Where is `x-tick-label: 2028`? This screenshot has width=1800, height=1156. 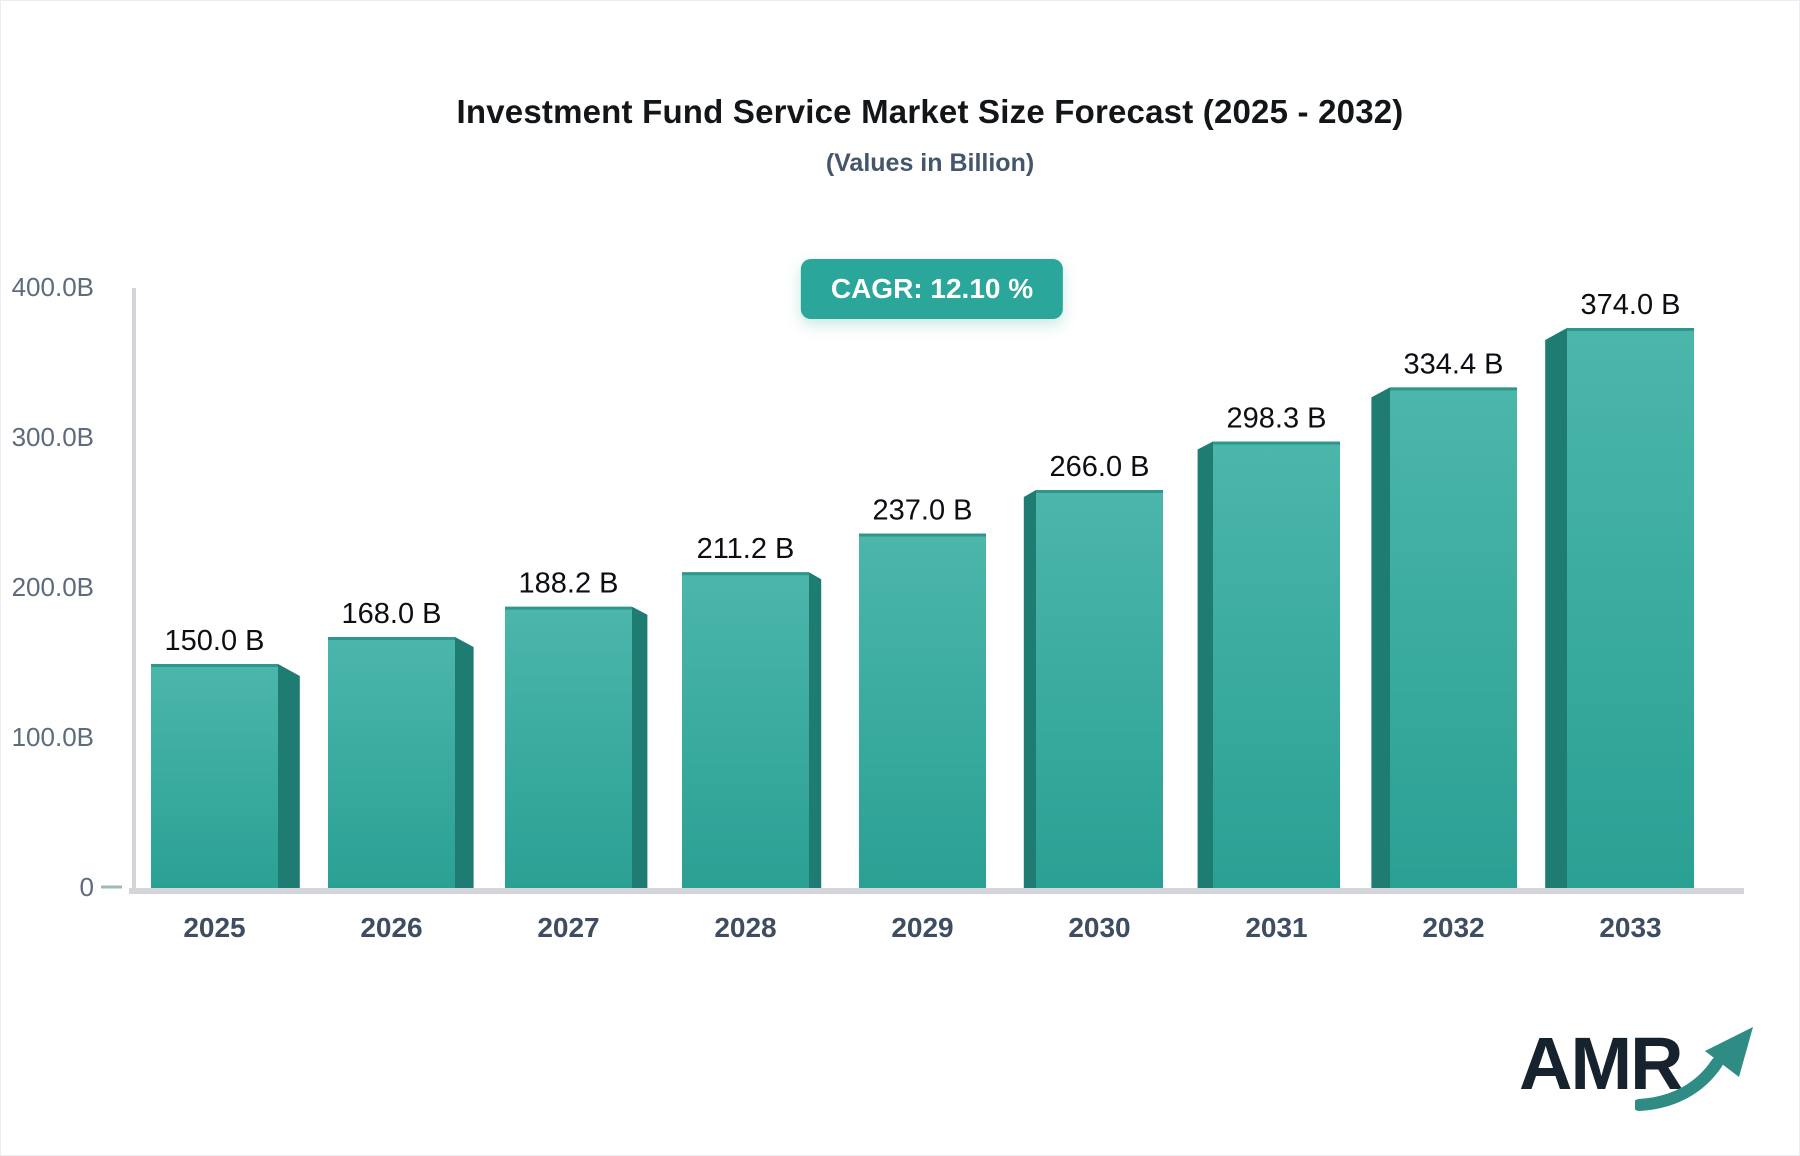
x-tick-label: 2028 is located at coordinates (745, 927).